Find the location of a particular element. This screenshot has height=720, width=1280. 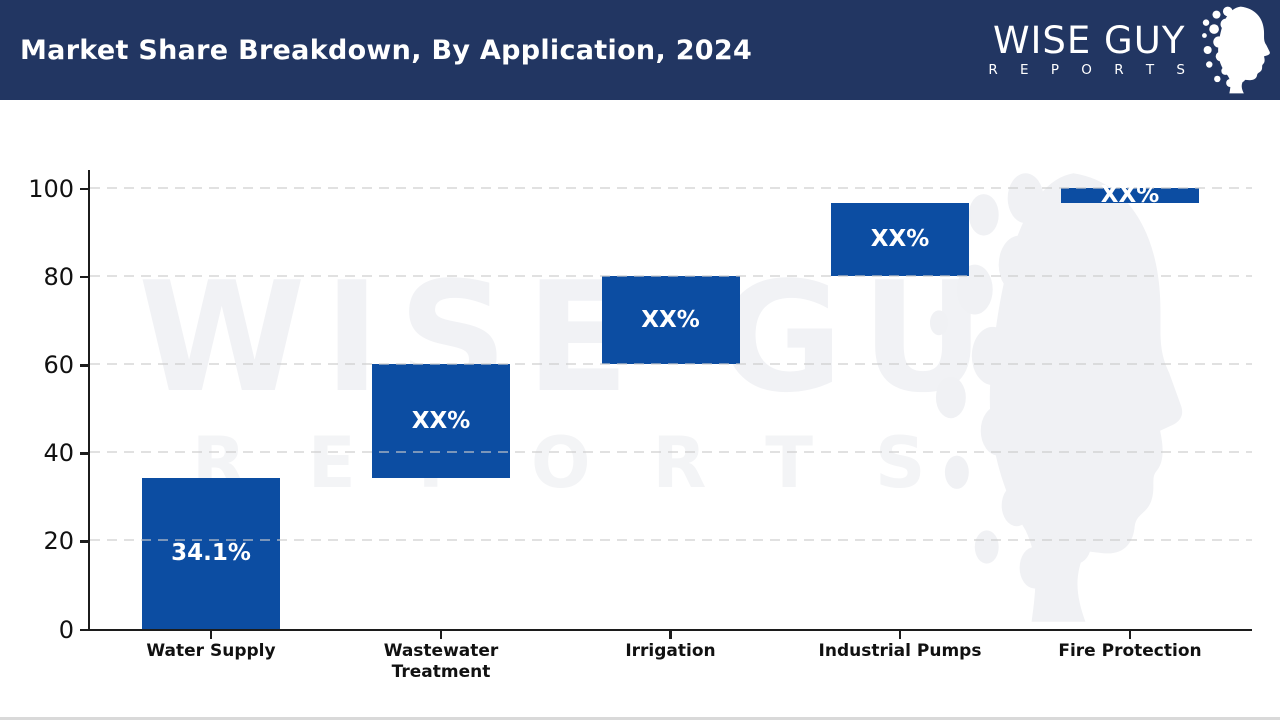

logo-wordmark: WISE GUY R E P O R T S is located at coordinates (1089, 50).